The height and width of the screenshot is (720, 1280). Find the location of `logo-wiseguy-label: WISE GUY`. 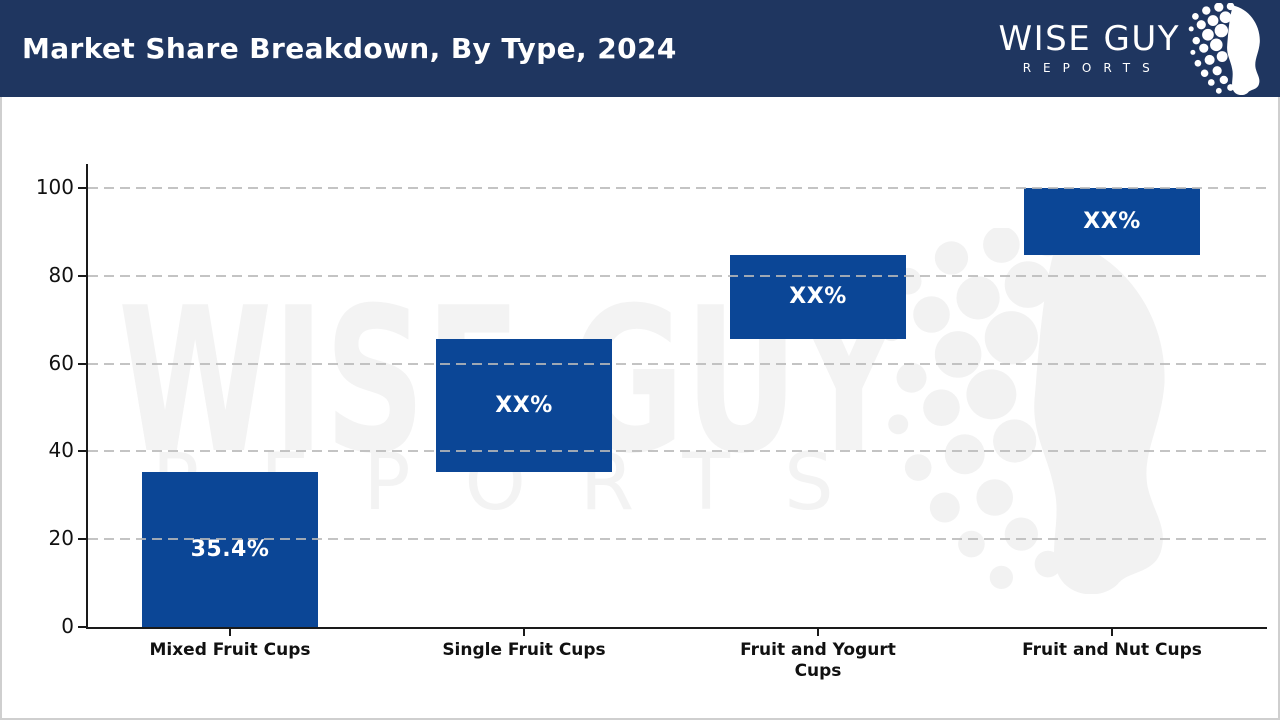

logo-wiseguy-label: WISE GUY is located at coordinates (1089, 39).